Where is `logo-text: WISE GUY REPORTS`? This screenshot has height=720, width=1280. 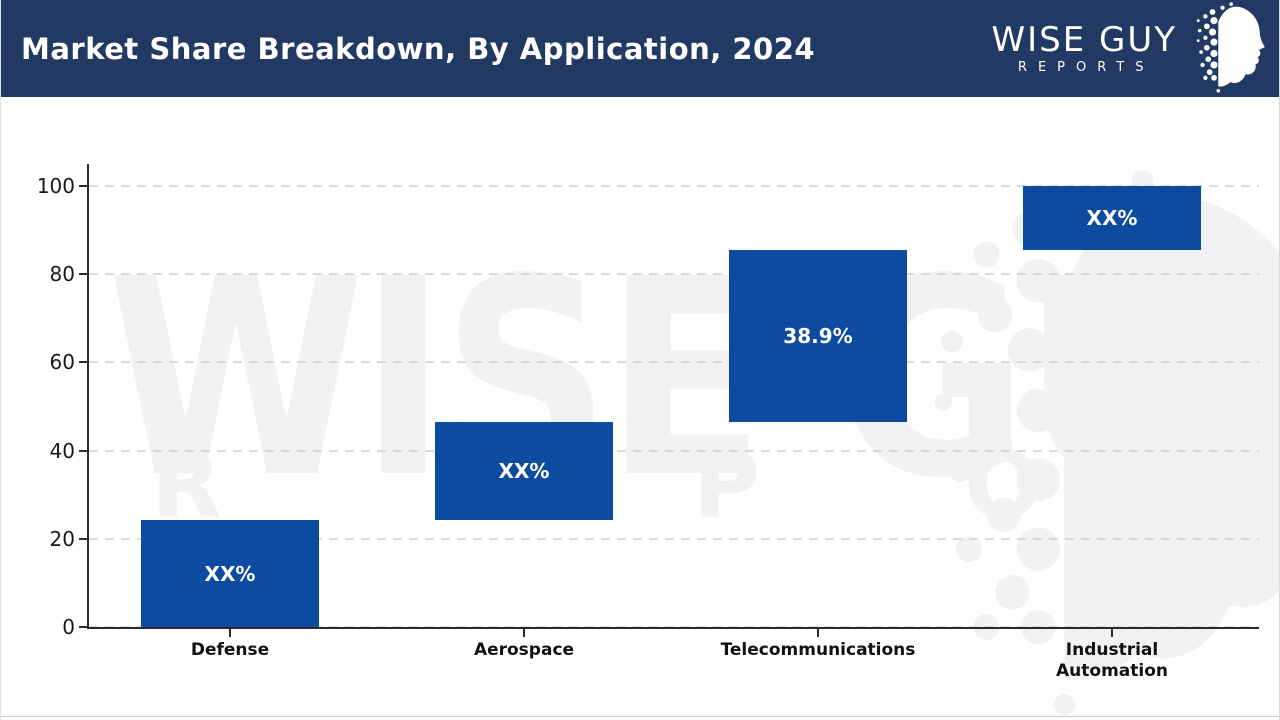
logo-text: WISE GUY REPORTS is located at coordinates (1084, 48).